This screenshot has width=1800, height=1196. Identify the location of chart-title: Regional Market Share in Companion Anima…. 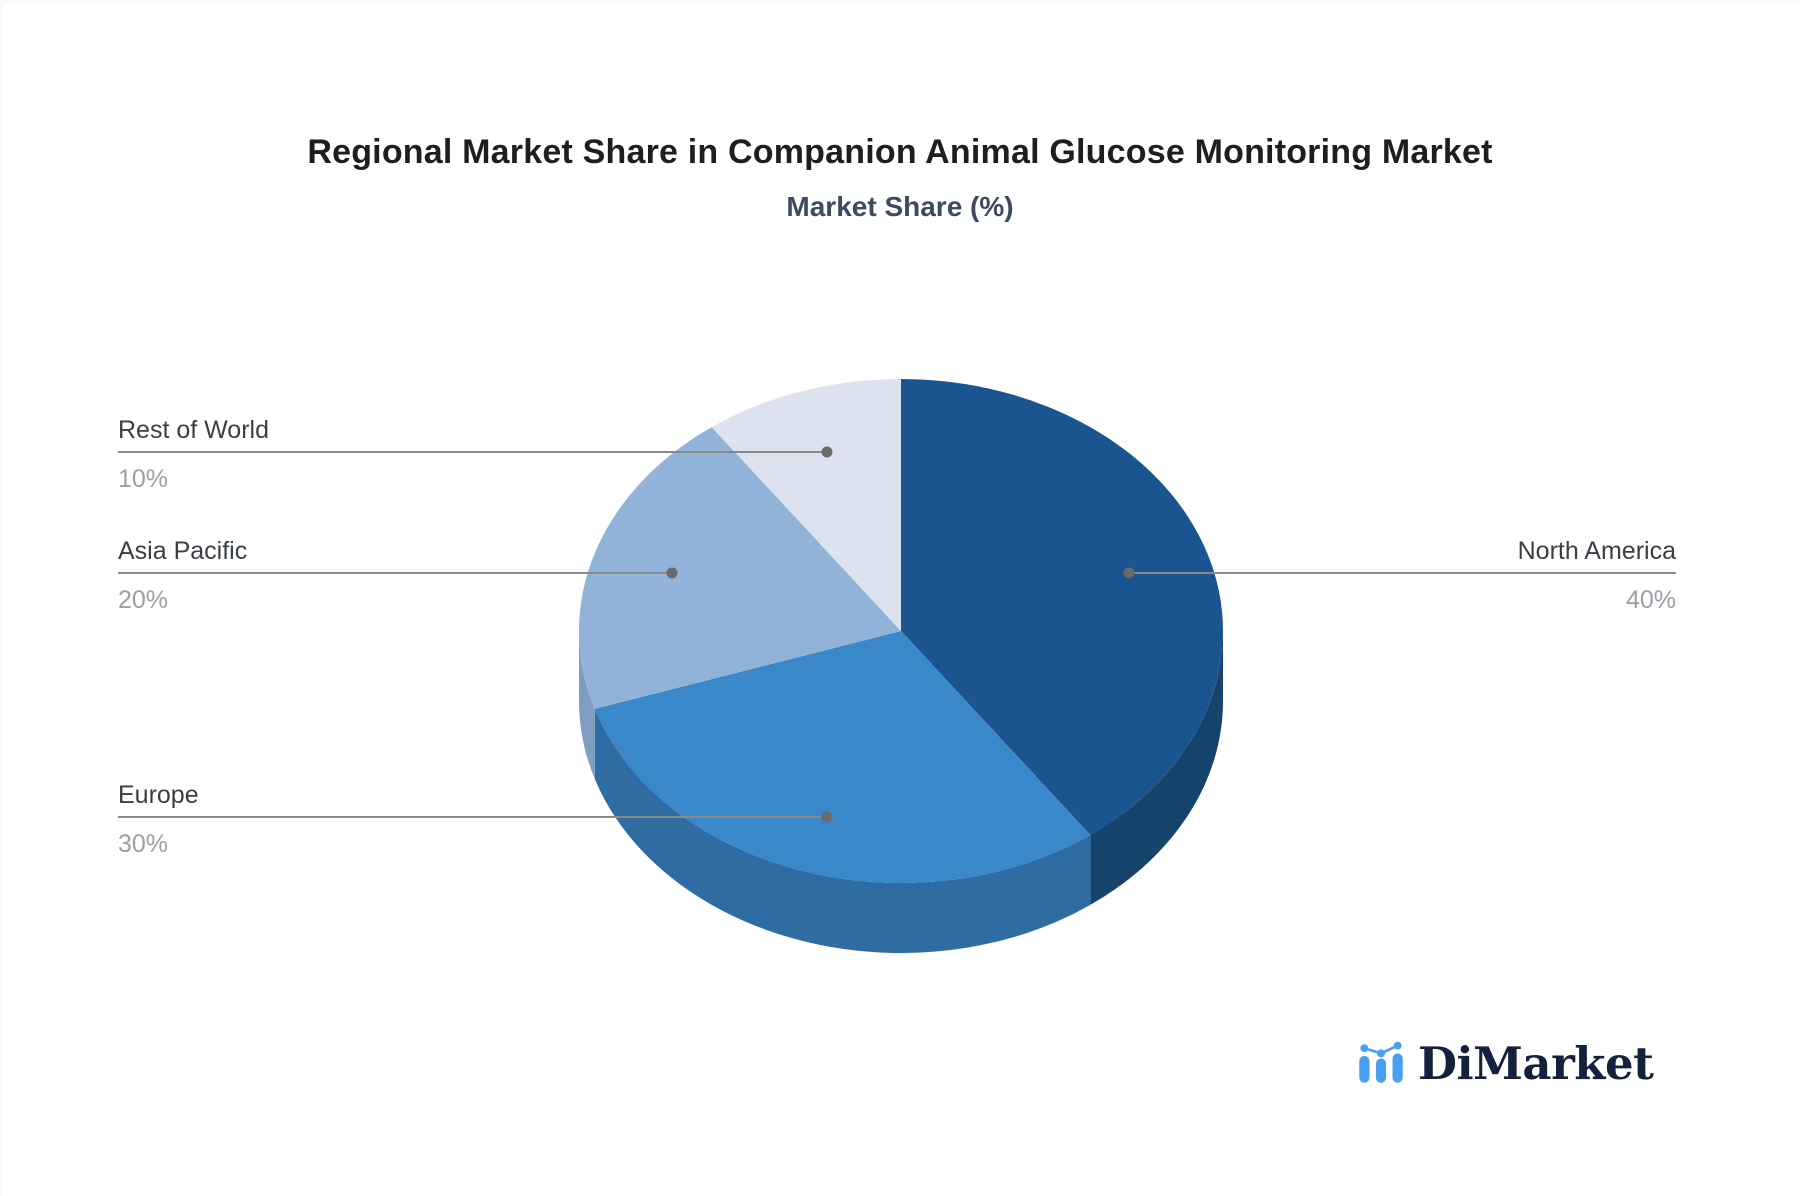
(900, 152).